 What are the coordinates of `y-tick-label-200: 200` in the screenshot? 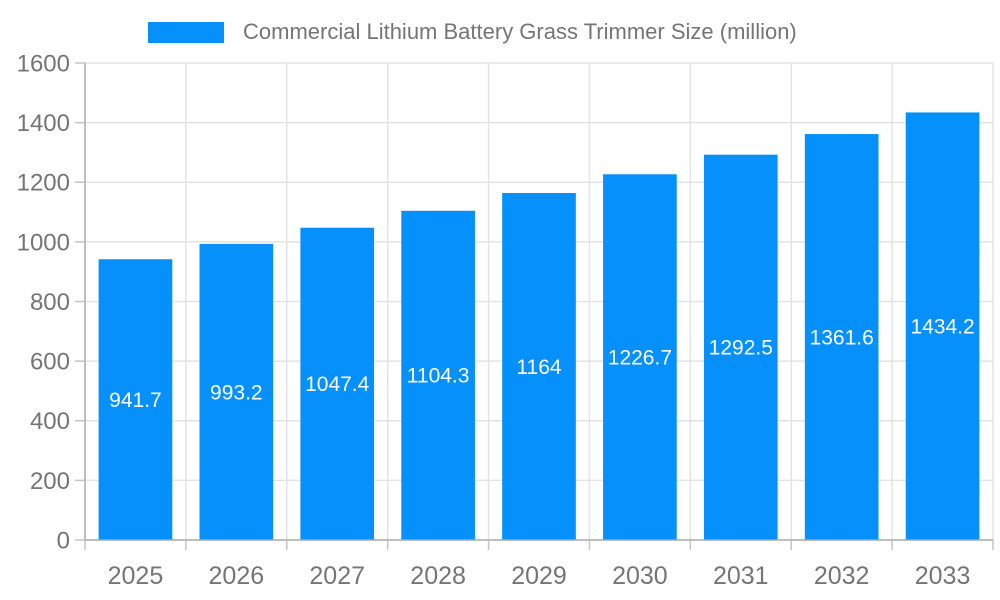 It's located at (50, 481).